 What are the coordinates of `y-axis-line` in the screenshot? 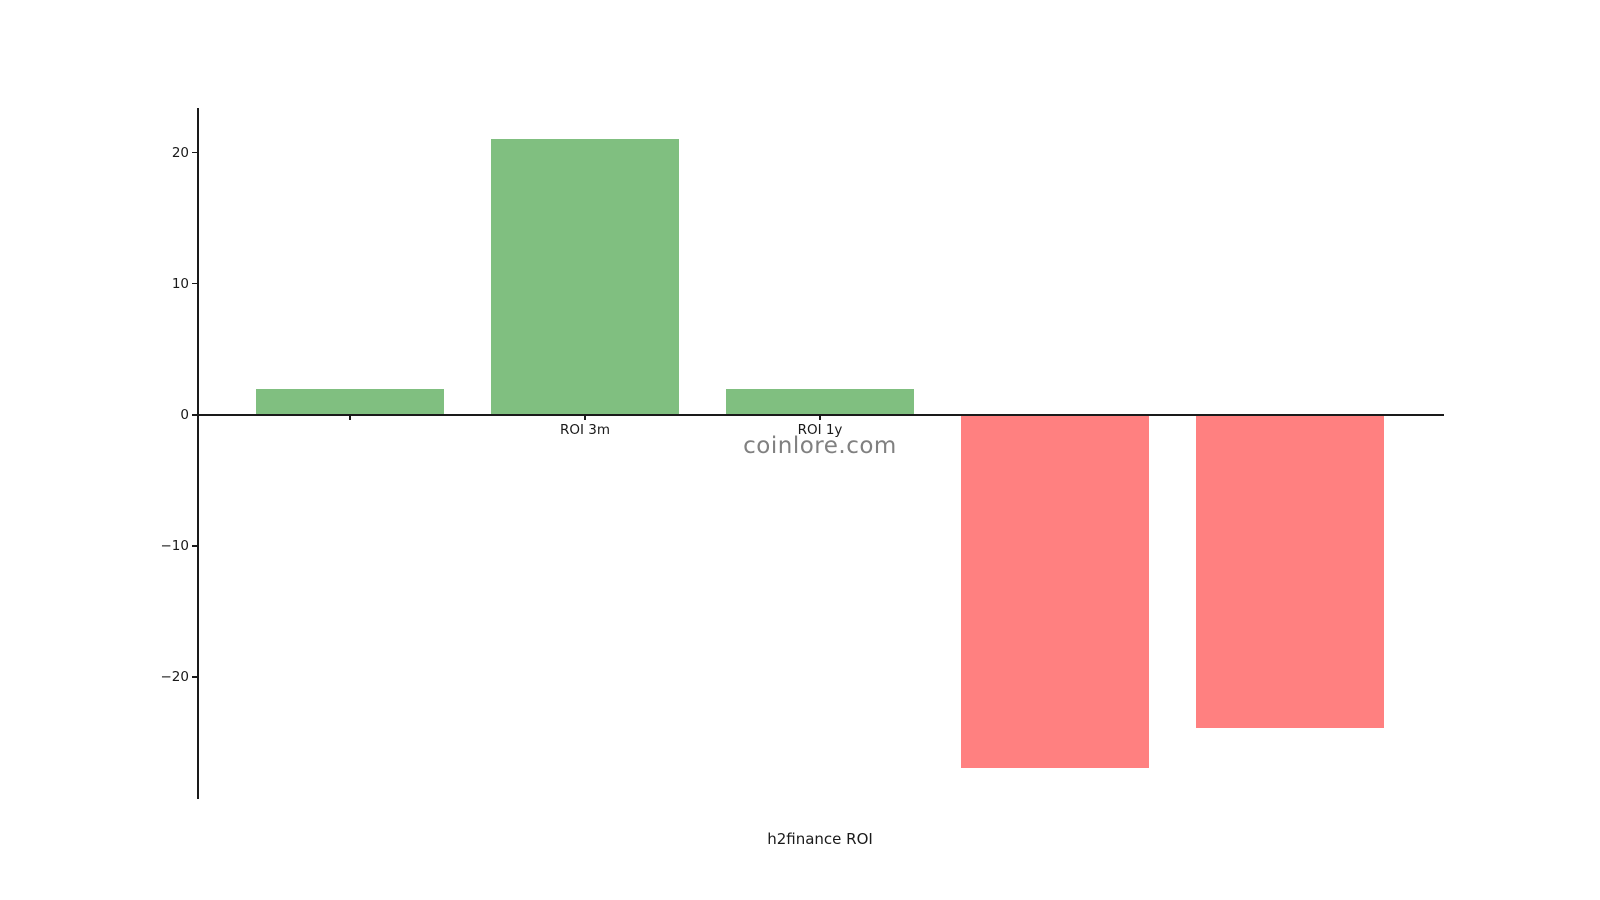 It's located at (198, 453).